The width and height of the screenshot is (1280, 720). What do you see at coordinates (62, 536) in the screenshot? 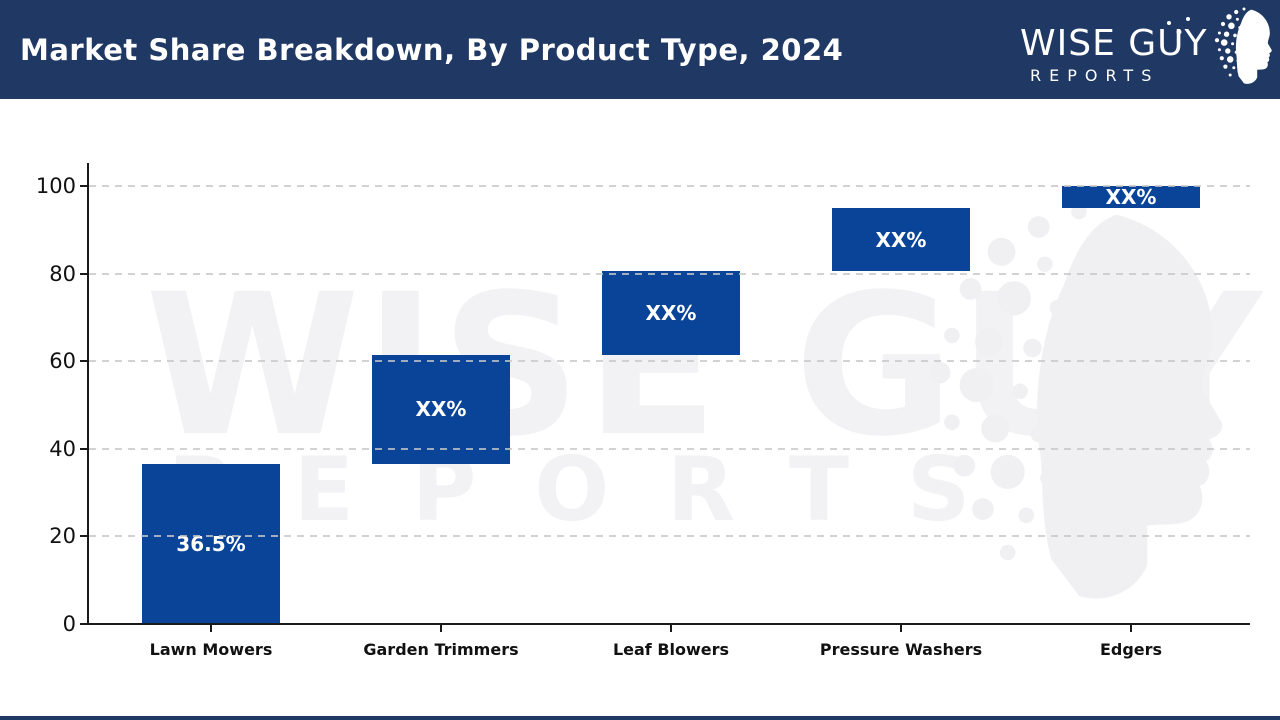
I see `y-tick-label: 20` at bounding box center [62, 536].